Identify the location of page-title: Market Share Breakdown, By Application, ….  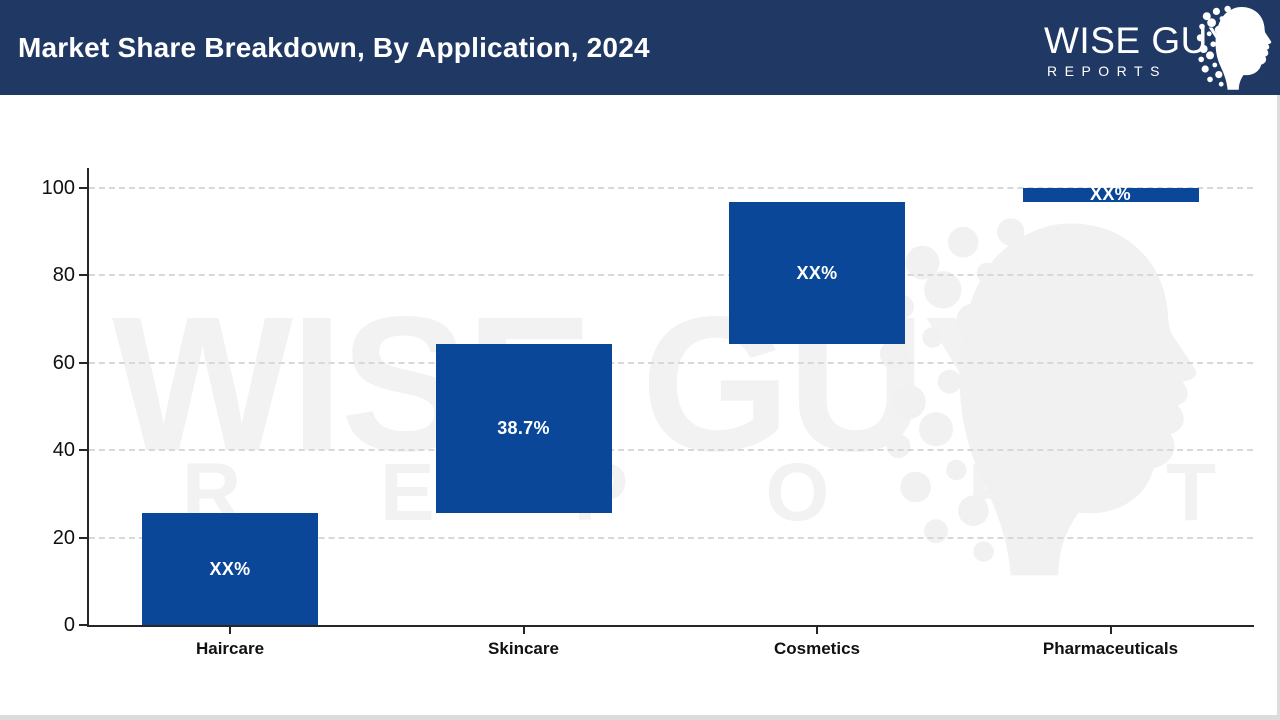
(334, 47).